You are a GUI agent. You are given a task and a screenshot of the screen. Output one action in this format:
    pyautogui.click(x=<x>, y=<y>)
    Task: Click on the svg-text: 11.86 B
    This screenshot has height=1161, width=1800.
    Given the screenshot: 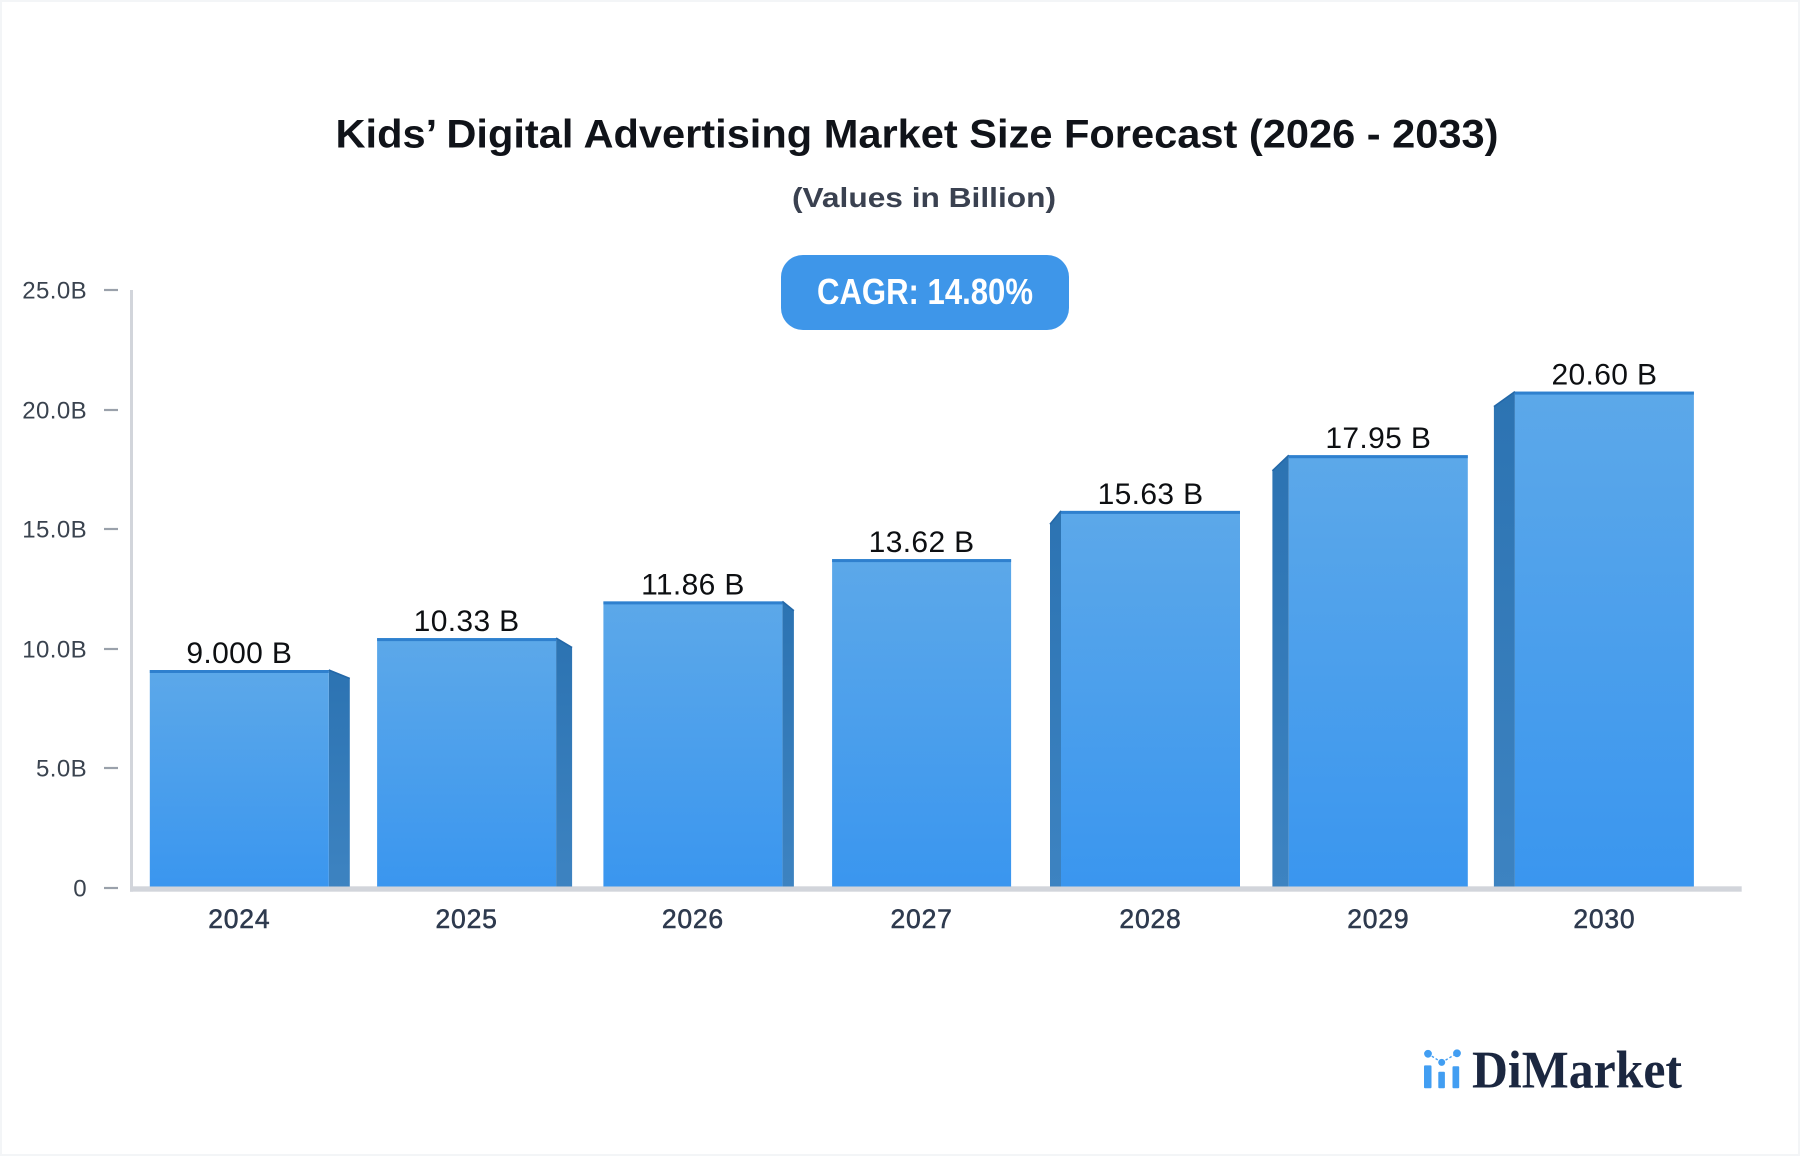 What is the action you would take?
    pyautogui.click(x=693, y=584)
    